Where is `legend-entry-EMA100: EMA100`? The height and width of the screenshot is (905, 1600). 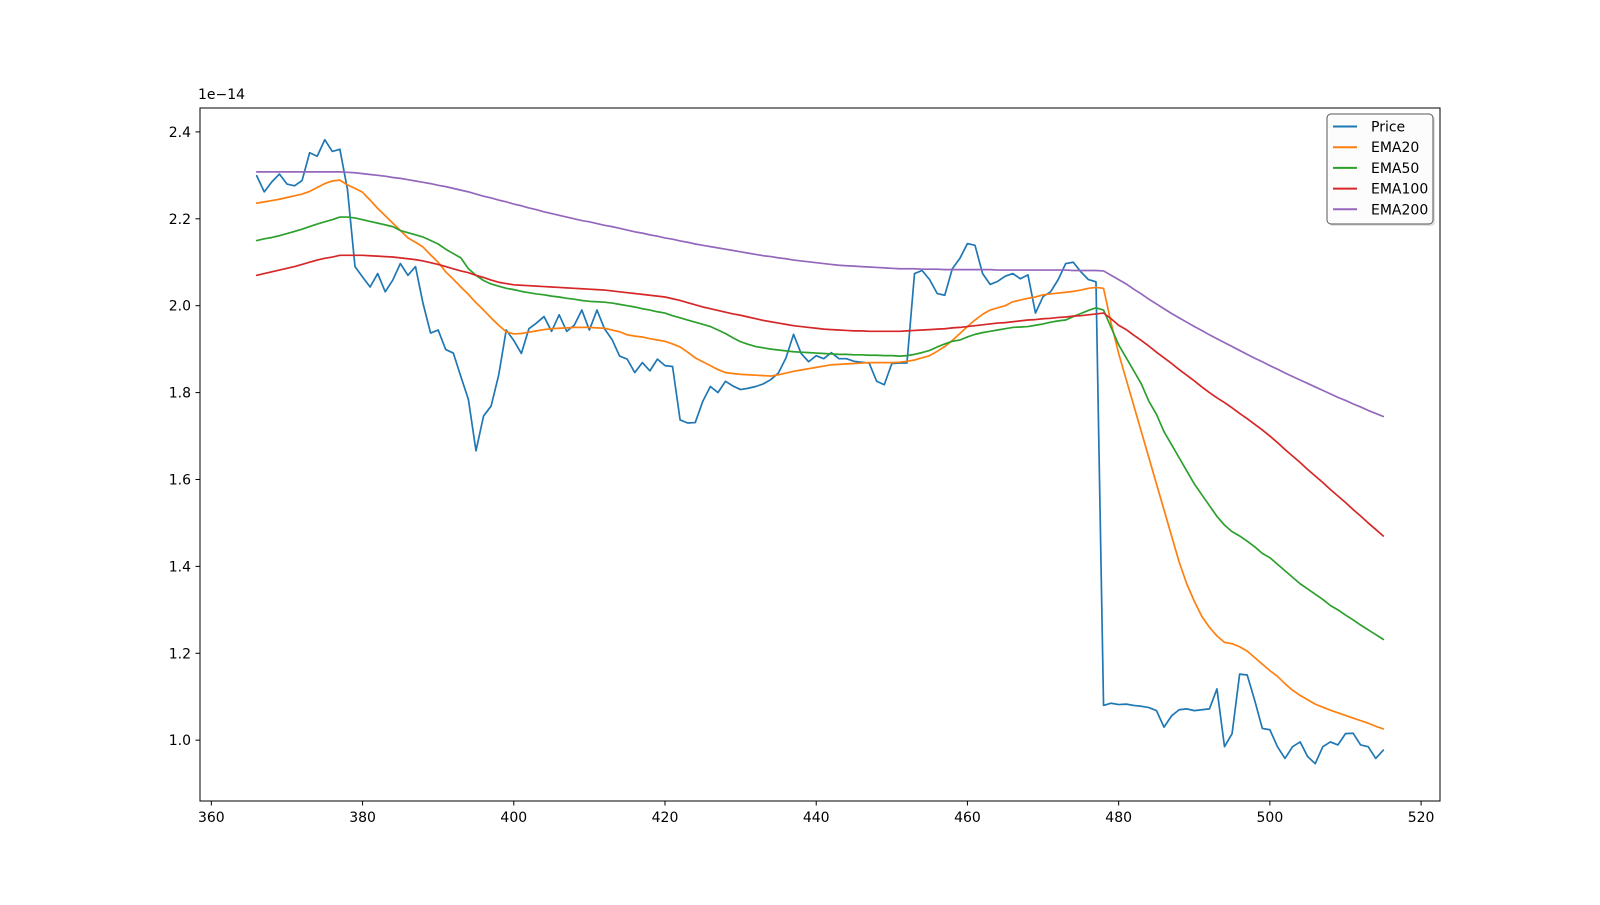 legend-entry-EMA100: EMA100 is located at coordinates (1380, 190).